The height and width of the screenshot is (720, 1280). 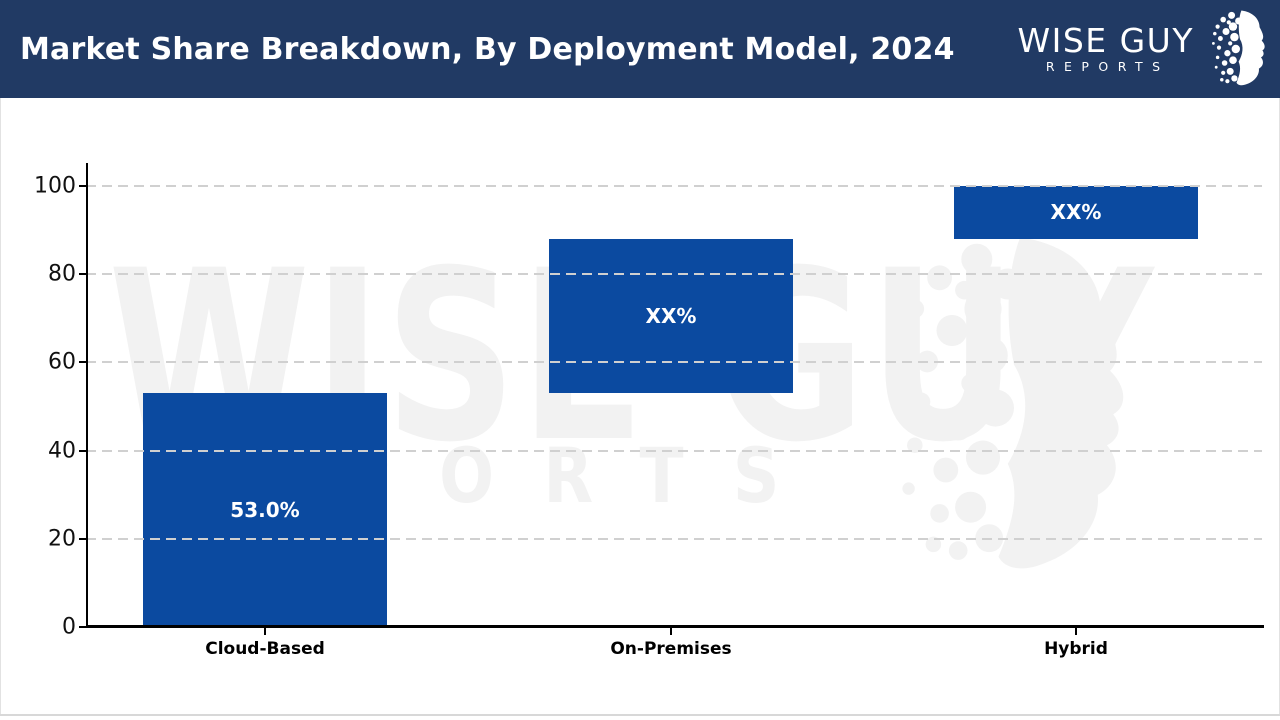 What do you see at coordinates (0, 407) in the screenshot?
I see `page-edge-left` at bounding box center [0, 407].